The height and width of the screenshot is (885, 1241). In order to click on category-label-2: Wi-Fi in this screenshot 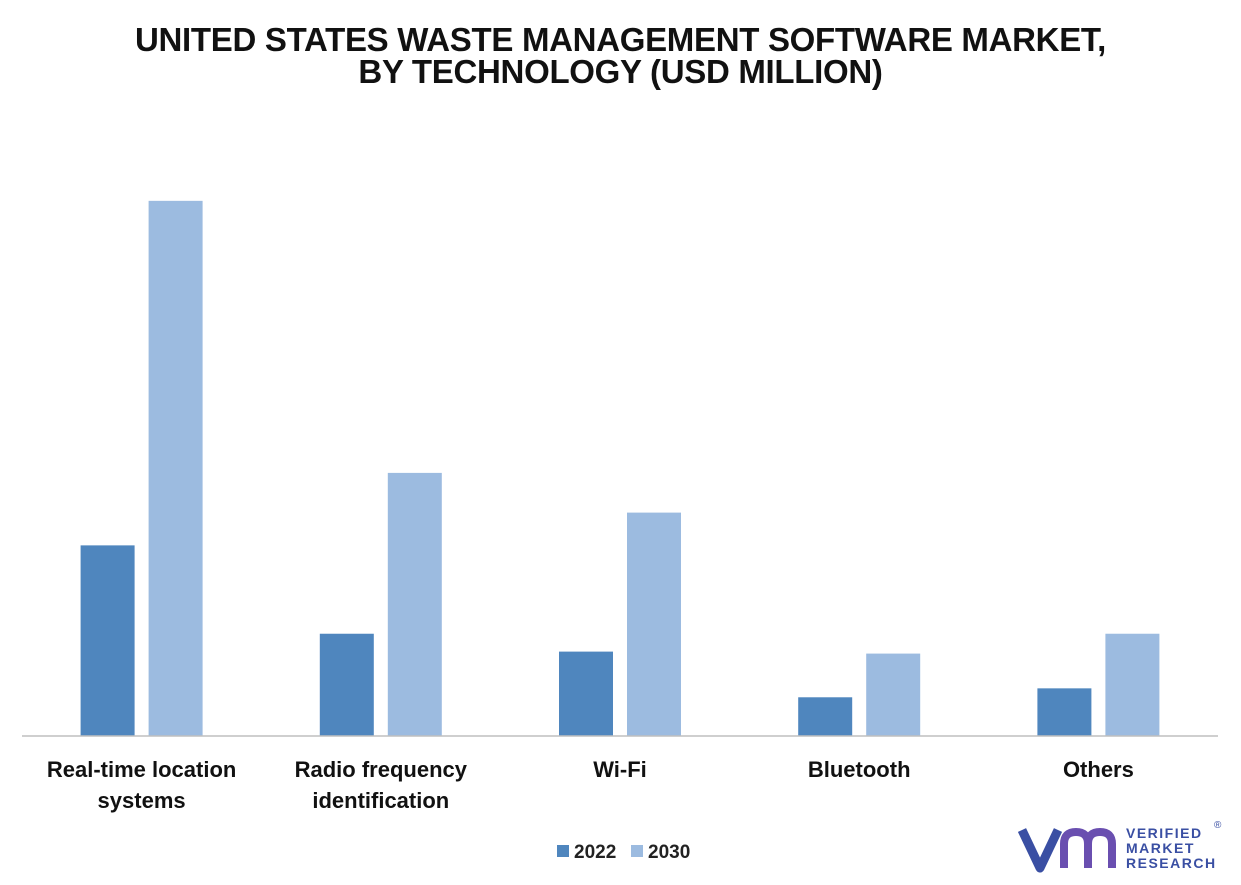, I will do `click(620, 769)`.